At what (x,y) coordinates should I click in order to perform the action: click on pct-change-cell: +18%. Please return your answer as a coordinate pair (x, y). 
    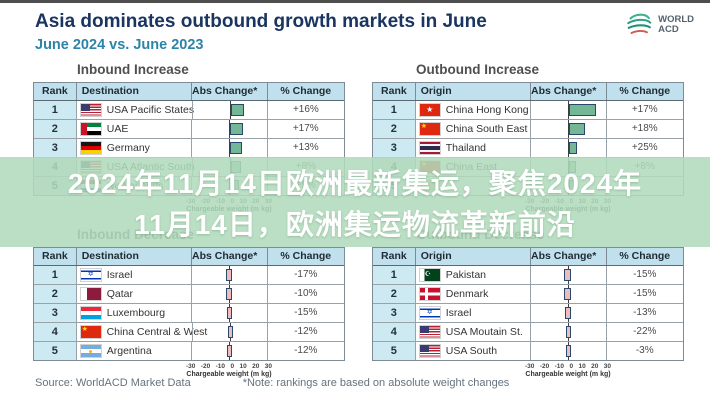
    Looking at the image, I should click on (644, 129).